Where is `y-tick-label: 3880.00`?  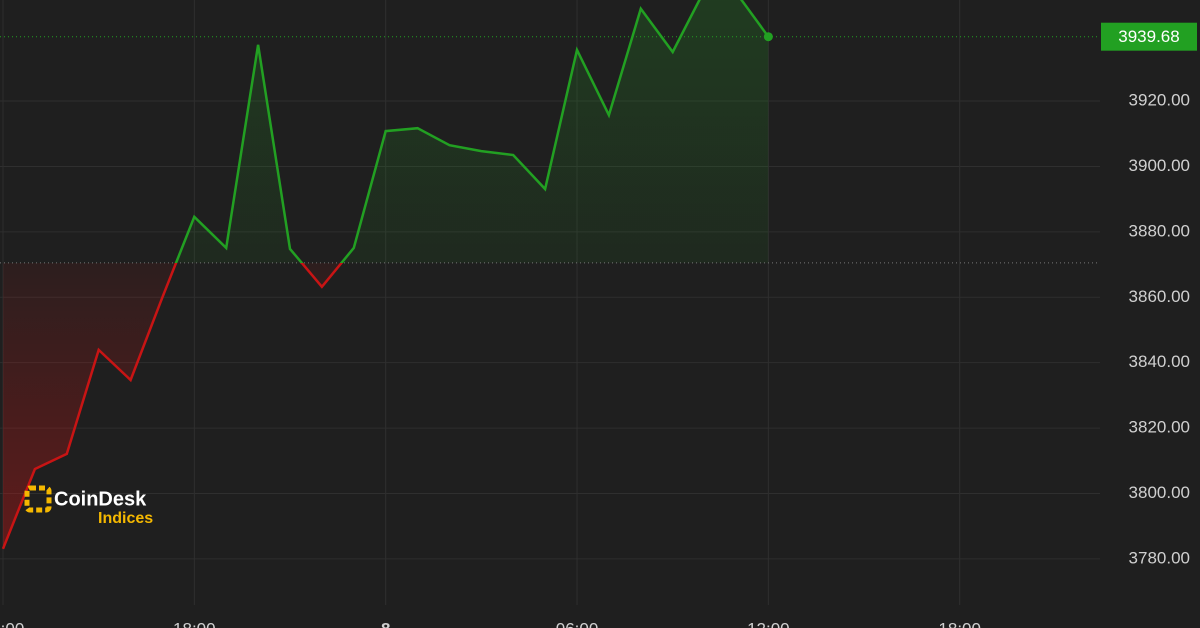
y-tick-label: 3880.00 is located at coordinates (1159, 230).